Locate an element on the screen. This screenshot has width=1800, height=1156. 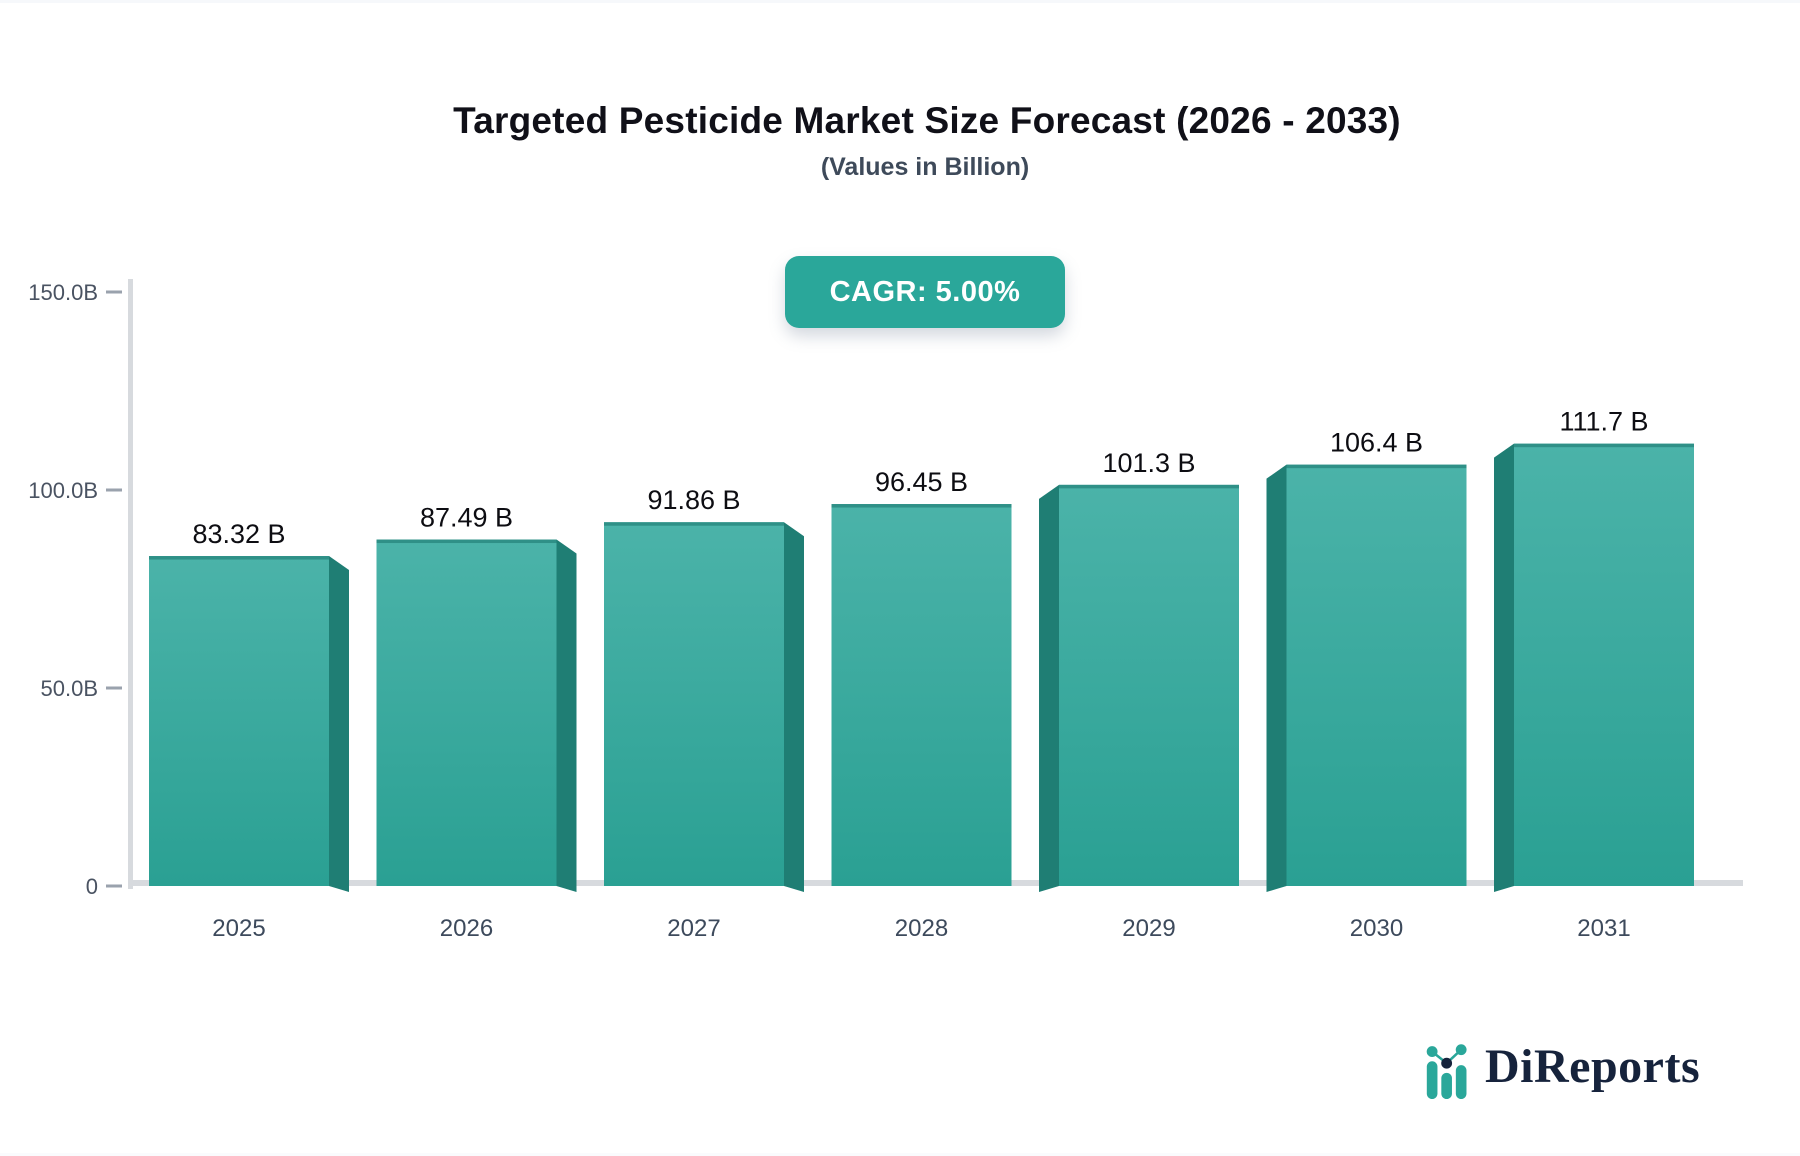
y-axis-tick-label: 150.0B is located at coordinates (63, 292).